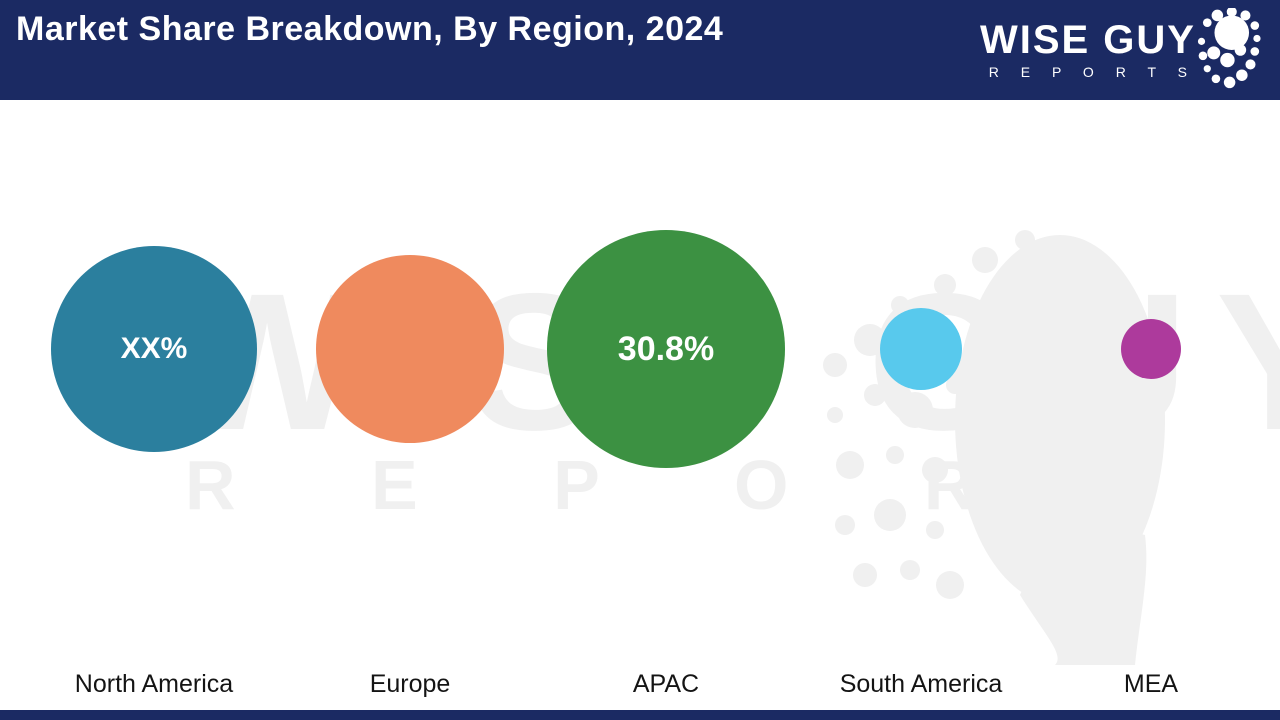 The width and height of the screenshot is (1280, 720). Describe the element at coordinates (410, 349) in the screenshot. I see `bubble-europe` at that location.